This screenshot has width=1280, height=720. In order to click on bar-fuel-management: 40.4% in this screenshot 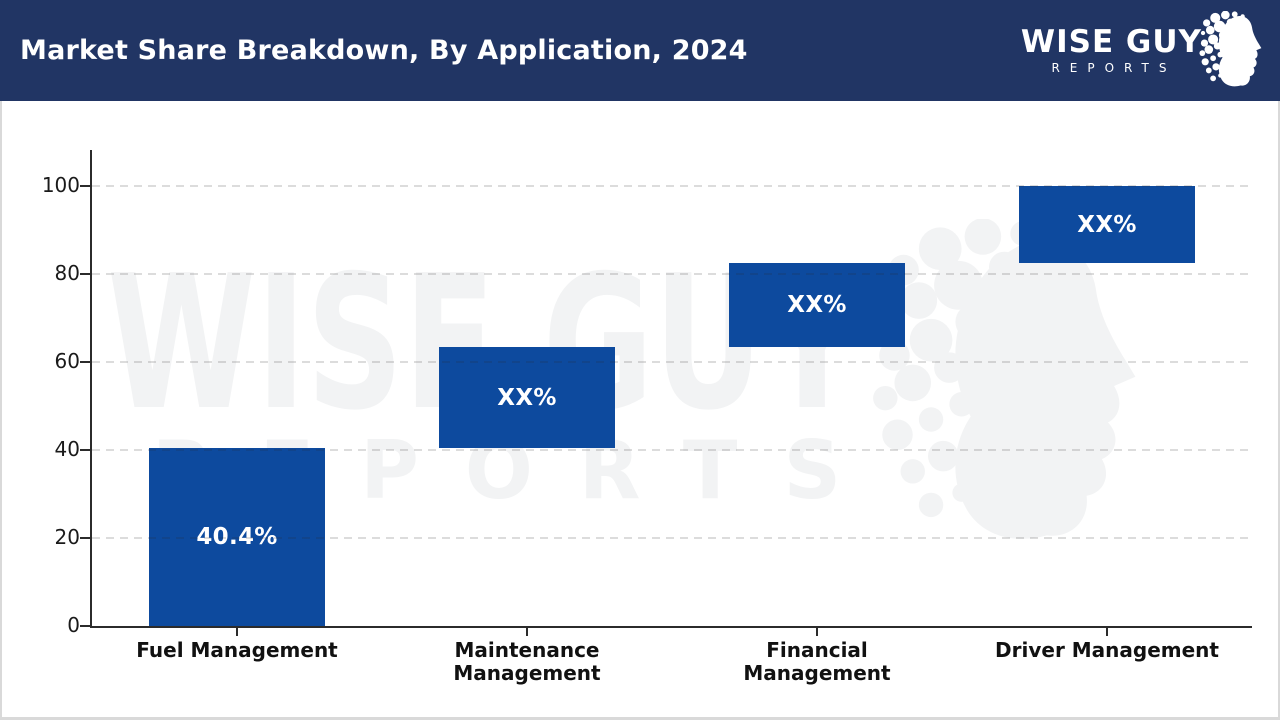, I will do `click(237, 537)`.